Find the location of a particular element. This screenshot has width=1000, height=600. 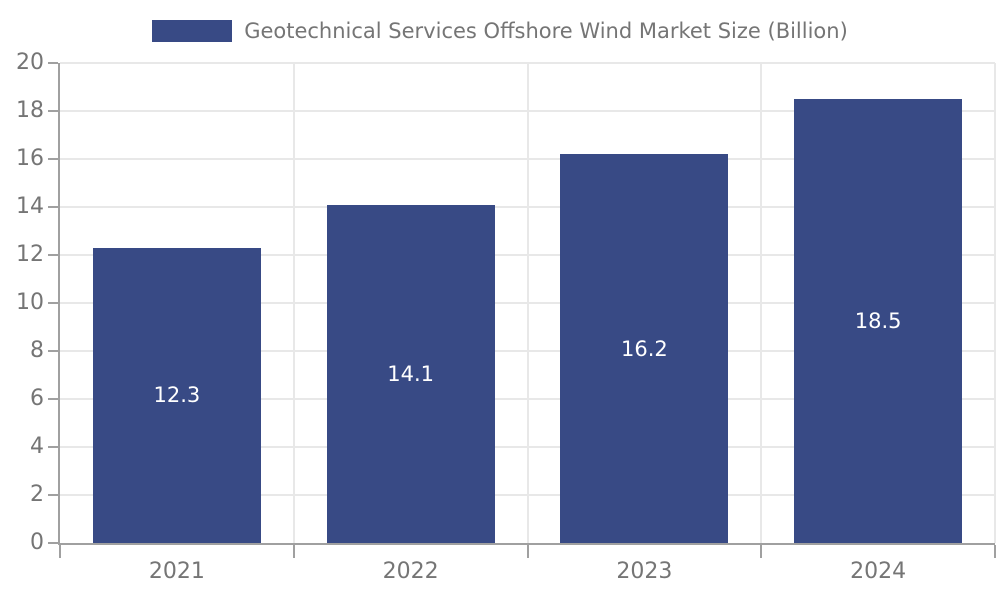

y-tick-label: 14 is located at coordinates (30, 206).